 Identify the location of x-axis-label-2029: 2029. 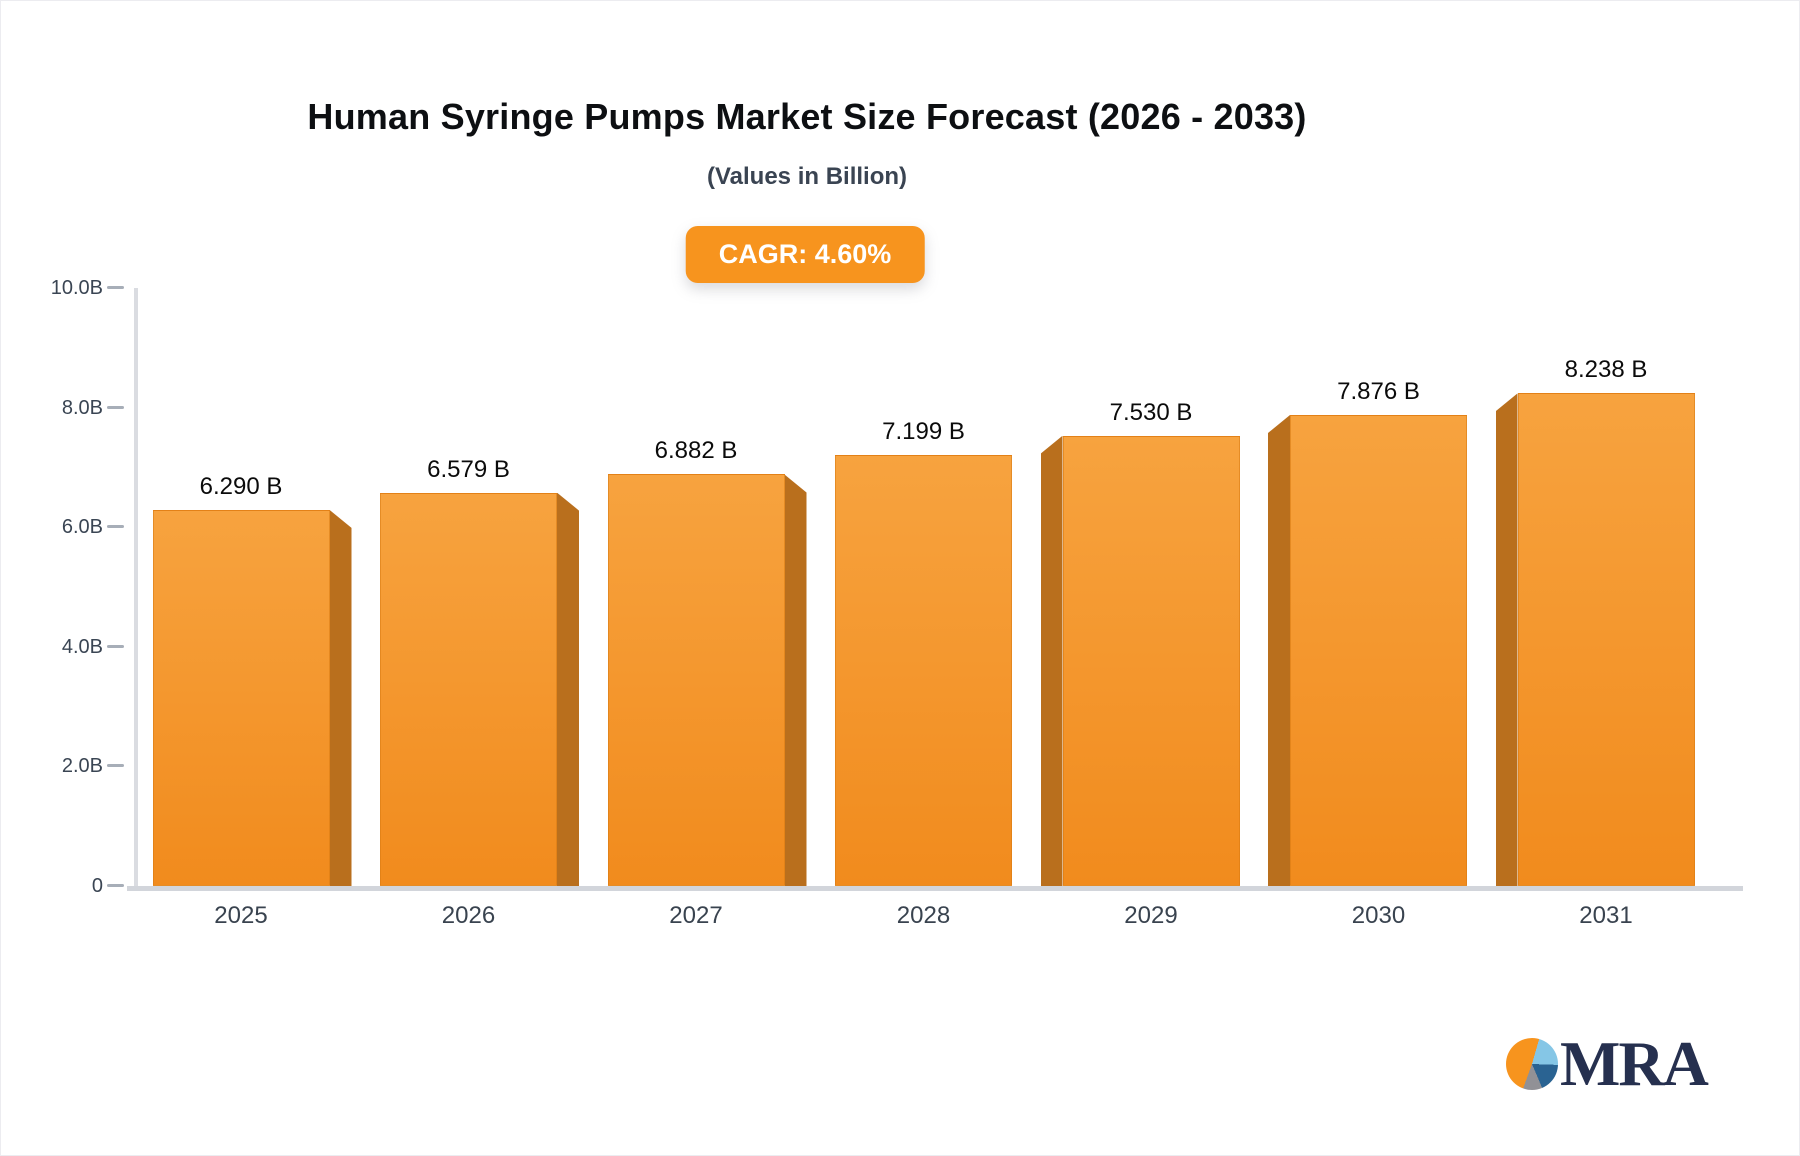
(1151, 915).